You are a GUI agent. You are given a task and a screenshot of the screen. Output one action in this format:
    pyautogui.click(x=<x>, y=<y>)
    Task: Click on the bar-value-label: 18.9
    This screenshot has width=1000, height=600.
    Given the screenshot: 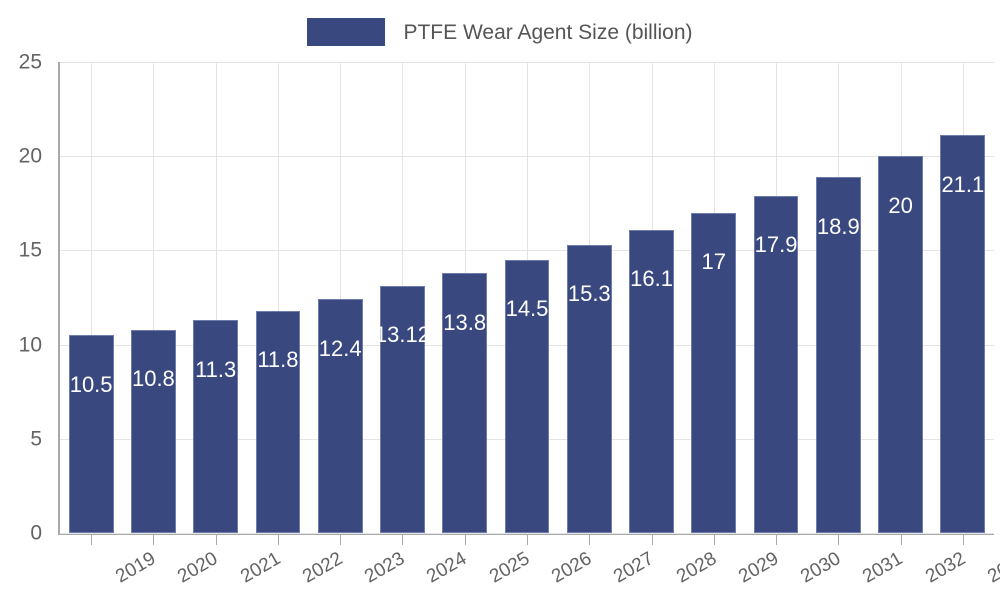 What is the action you would take?
    pyautogui.click(x=838, y=226)
    